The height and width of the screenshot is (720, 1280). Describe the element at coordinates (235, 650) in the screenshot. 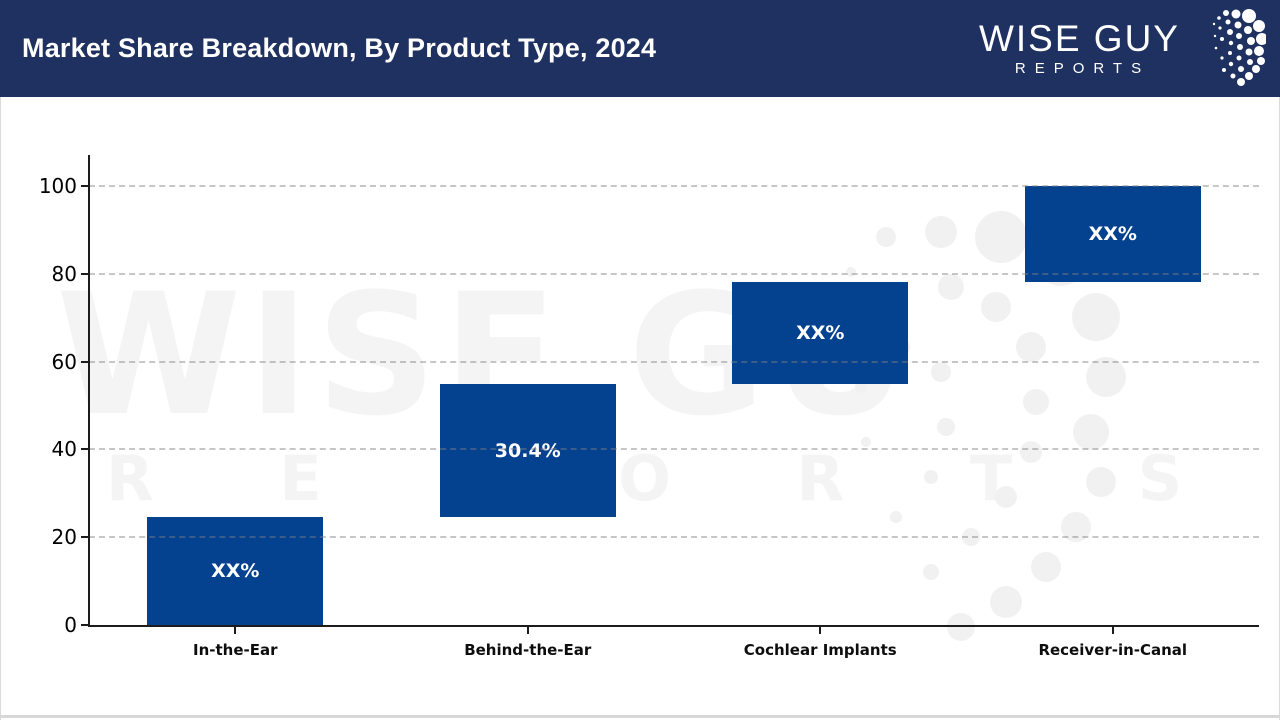

I see `category-label: In-the-Ear` at that location.